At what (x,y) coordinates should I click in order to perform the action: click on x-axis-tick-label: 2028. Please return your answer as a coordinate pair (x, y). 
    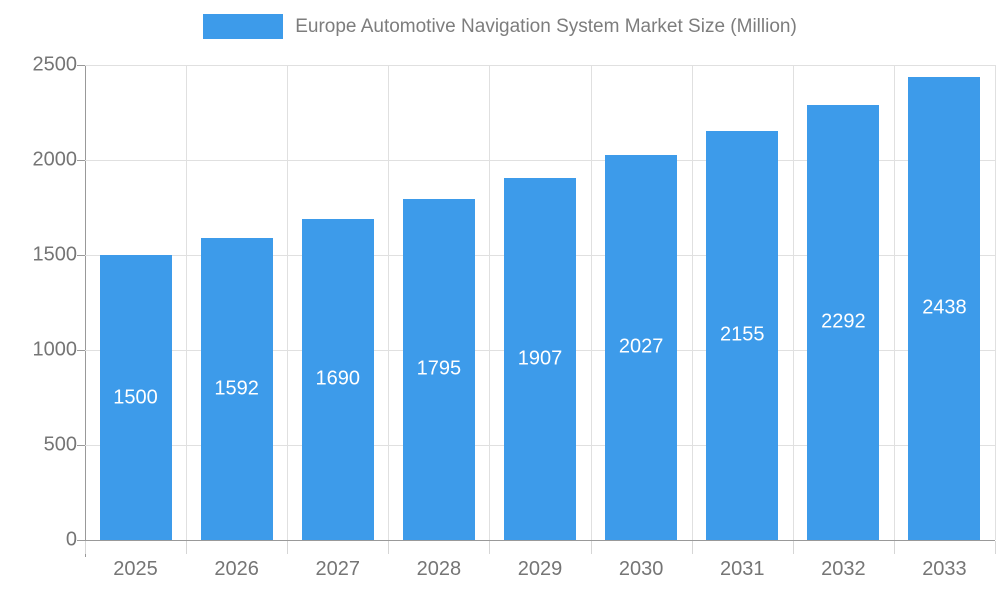
    Looking at the image, I should click on (439, 569).